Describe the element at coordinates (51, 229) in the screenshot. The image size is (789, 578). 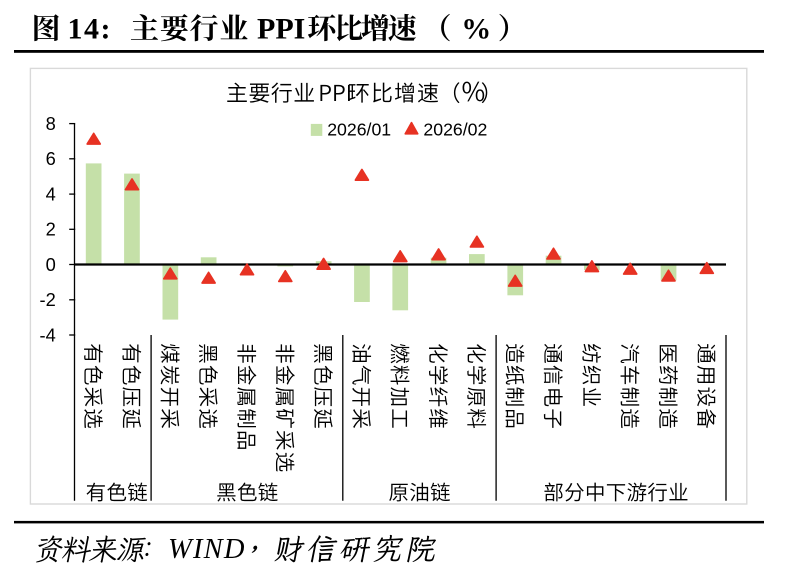
I see `svg-text: 2` at that location.